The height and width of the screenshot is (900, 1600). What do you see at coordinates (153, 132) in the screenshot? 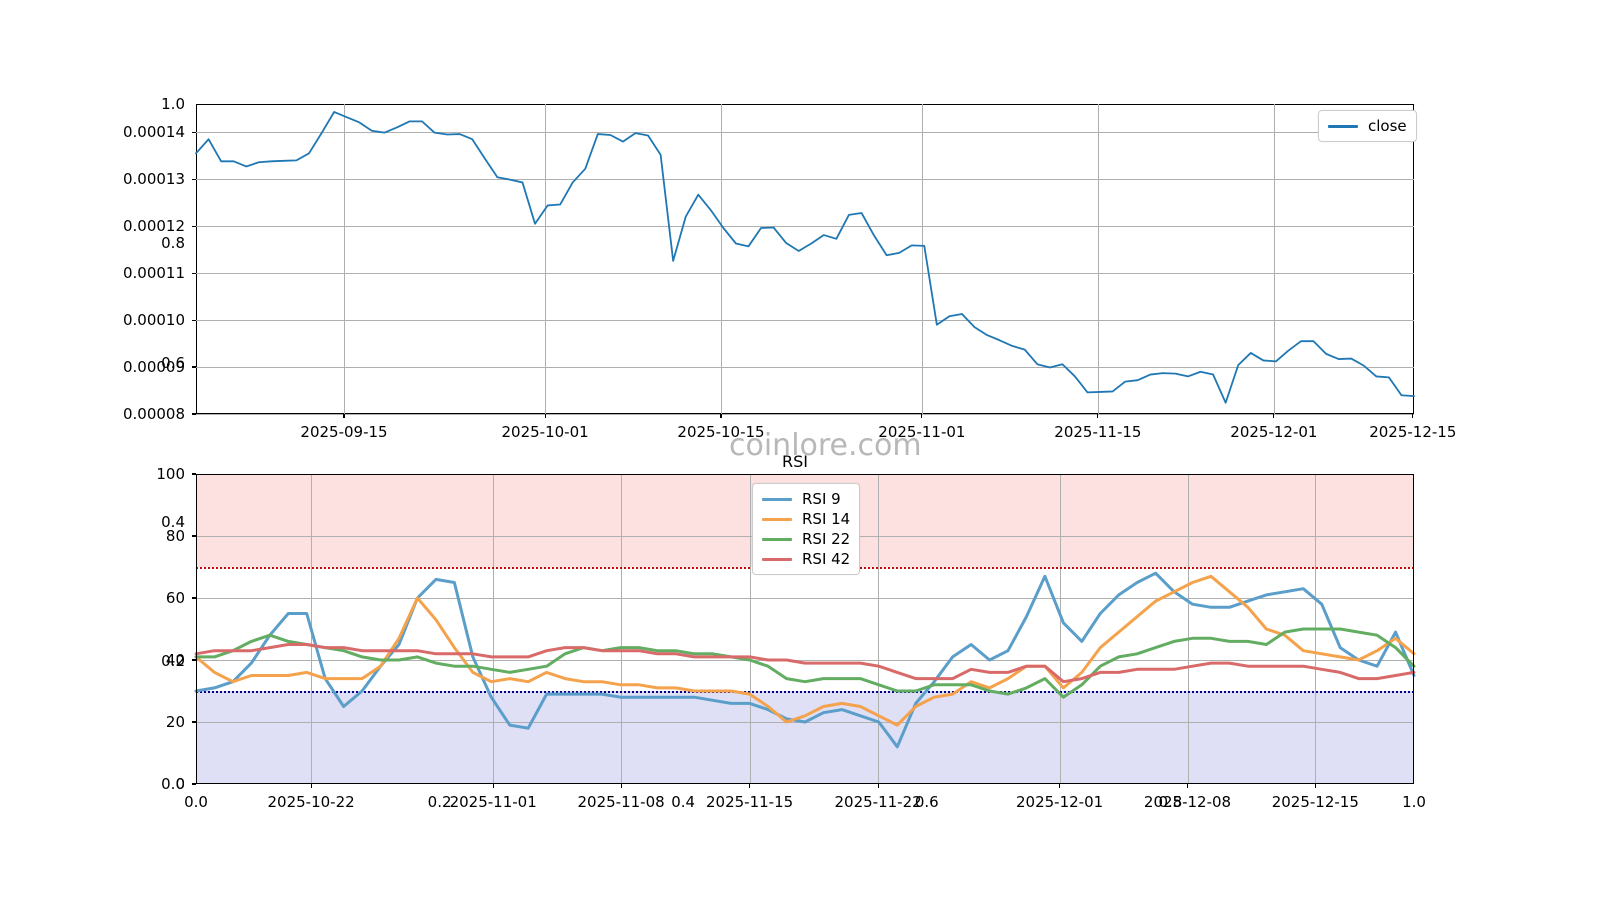
I see `price-y-tick-label: 0.00014` at bounding box center [153, 132].